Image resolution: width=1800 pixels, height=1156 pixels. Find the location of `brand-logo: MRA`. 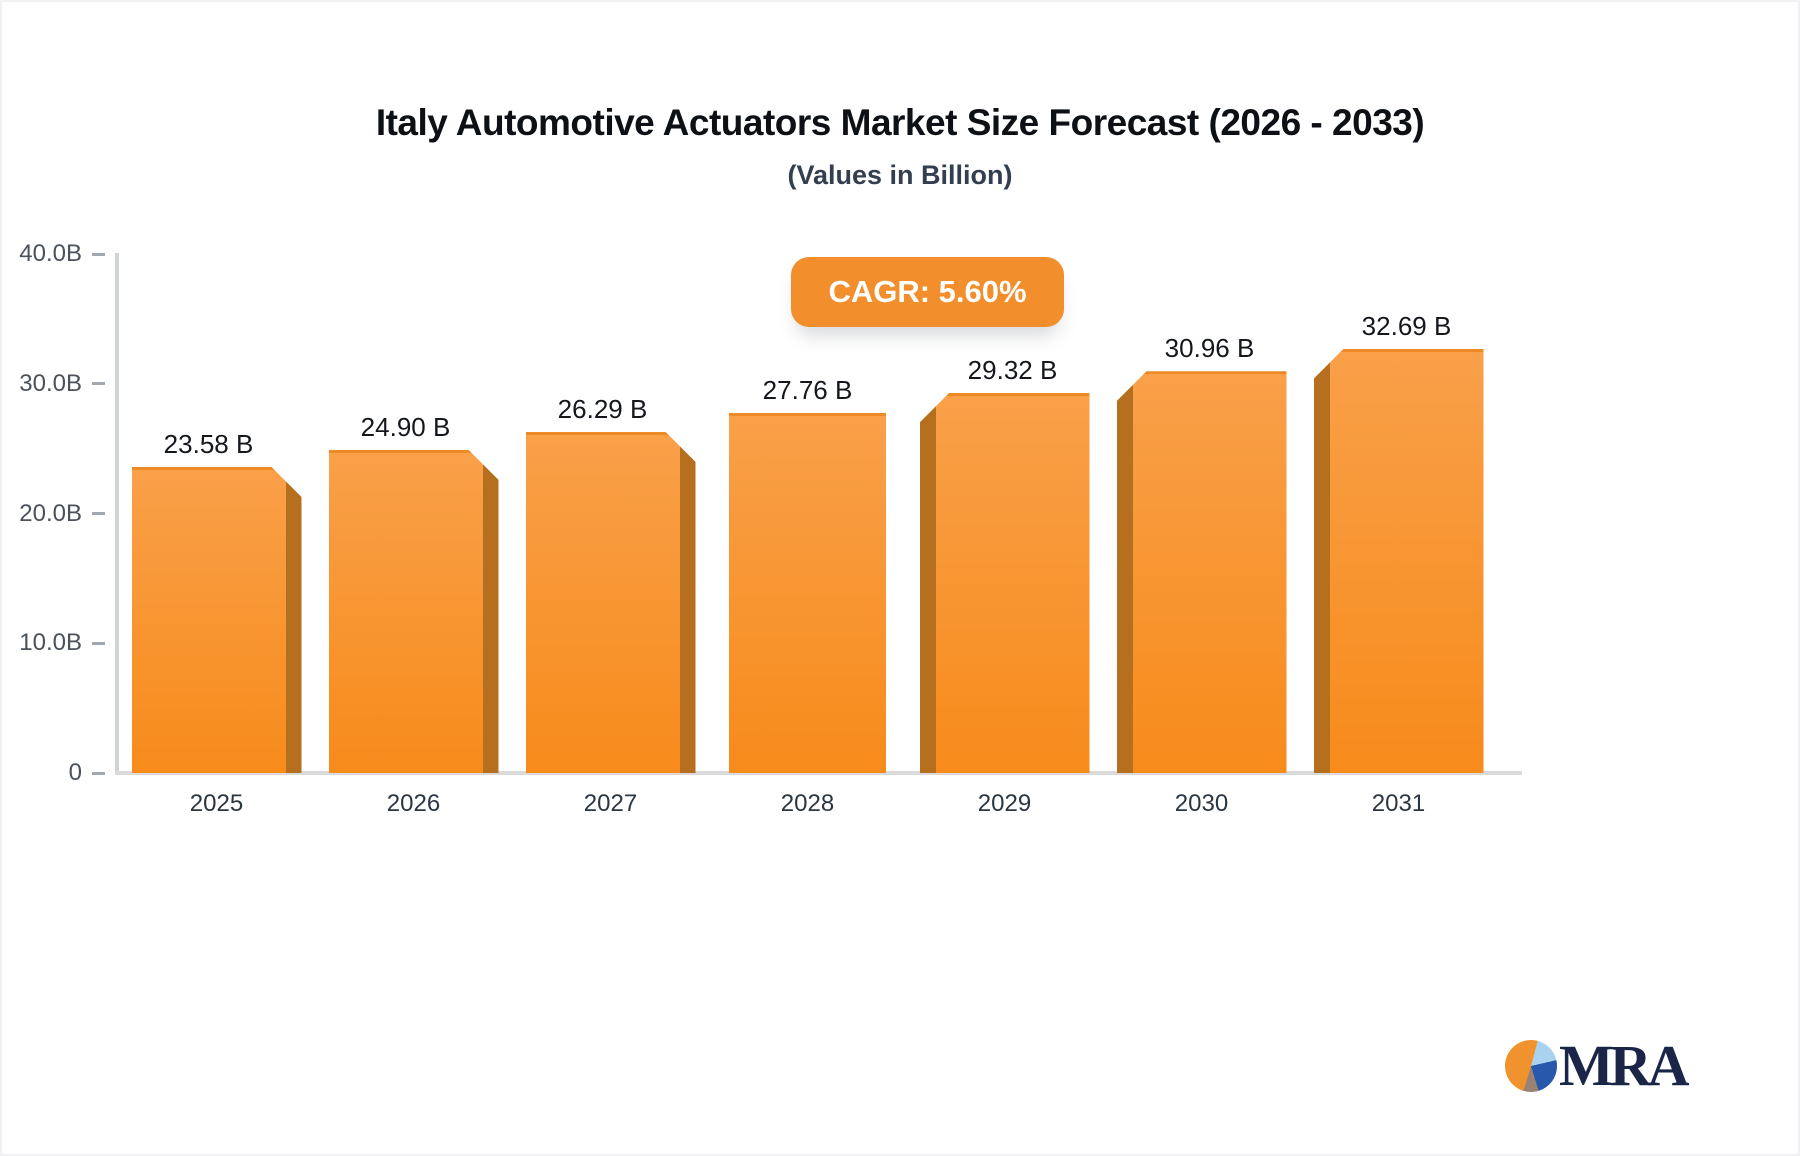

brand-logo: MRA is located at coordinates (1597, 1065).